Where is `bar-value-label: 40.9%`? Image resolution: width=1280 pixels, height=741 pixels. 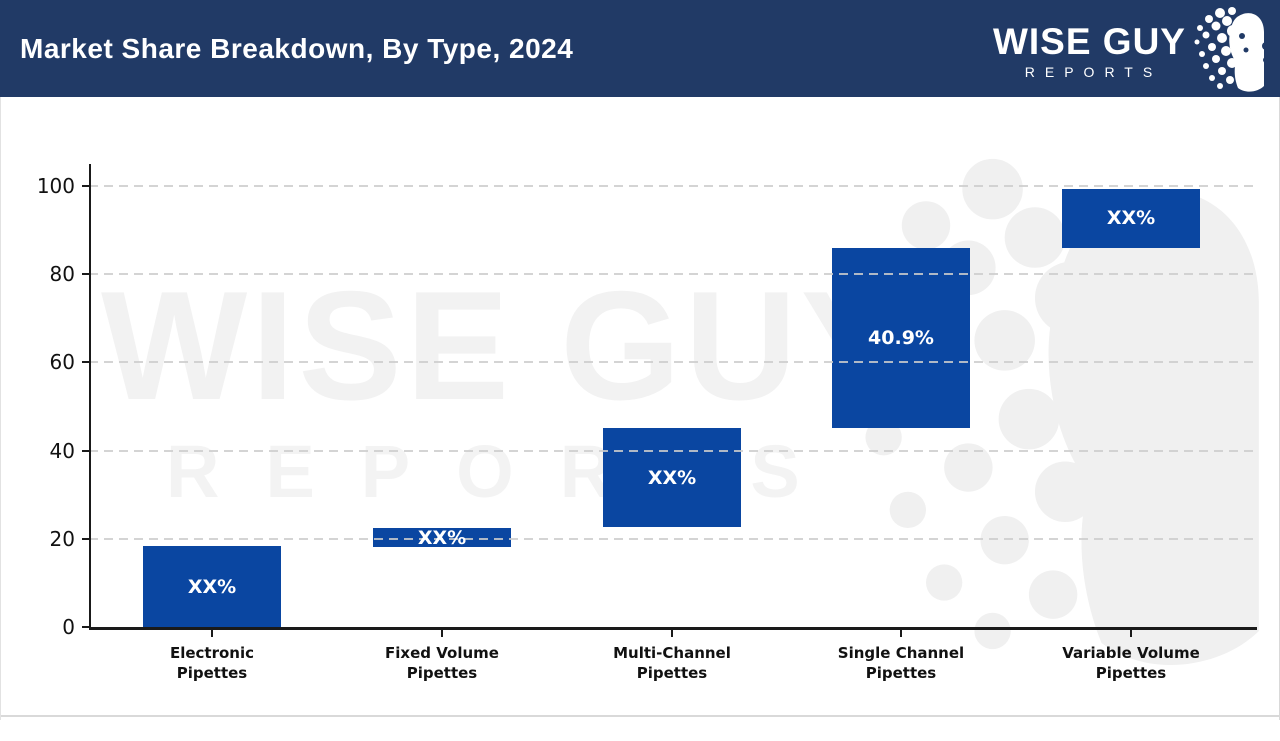 bar-value-label: 40.9% is located at coordinates (901, 337).